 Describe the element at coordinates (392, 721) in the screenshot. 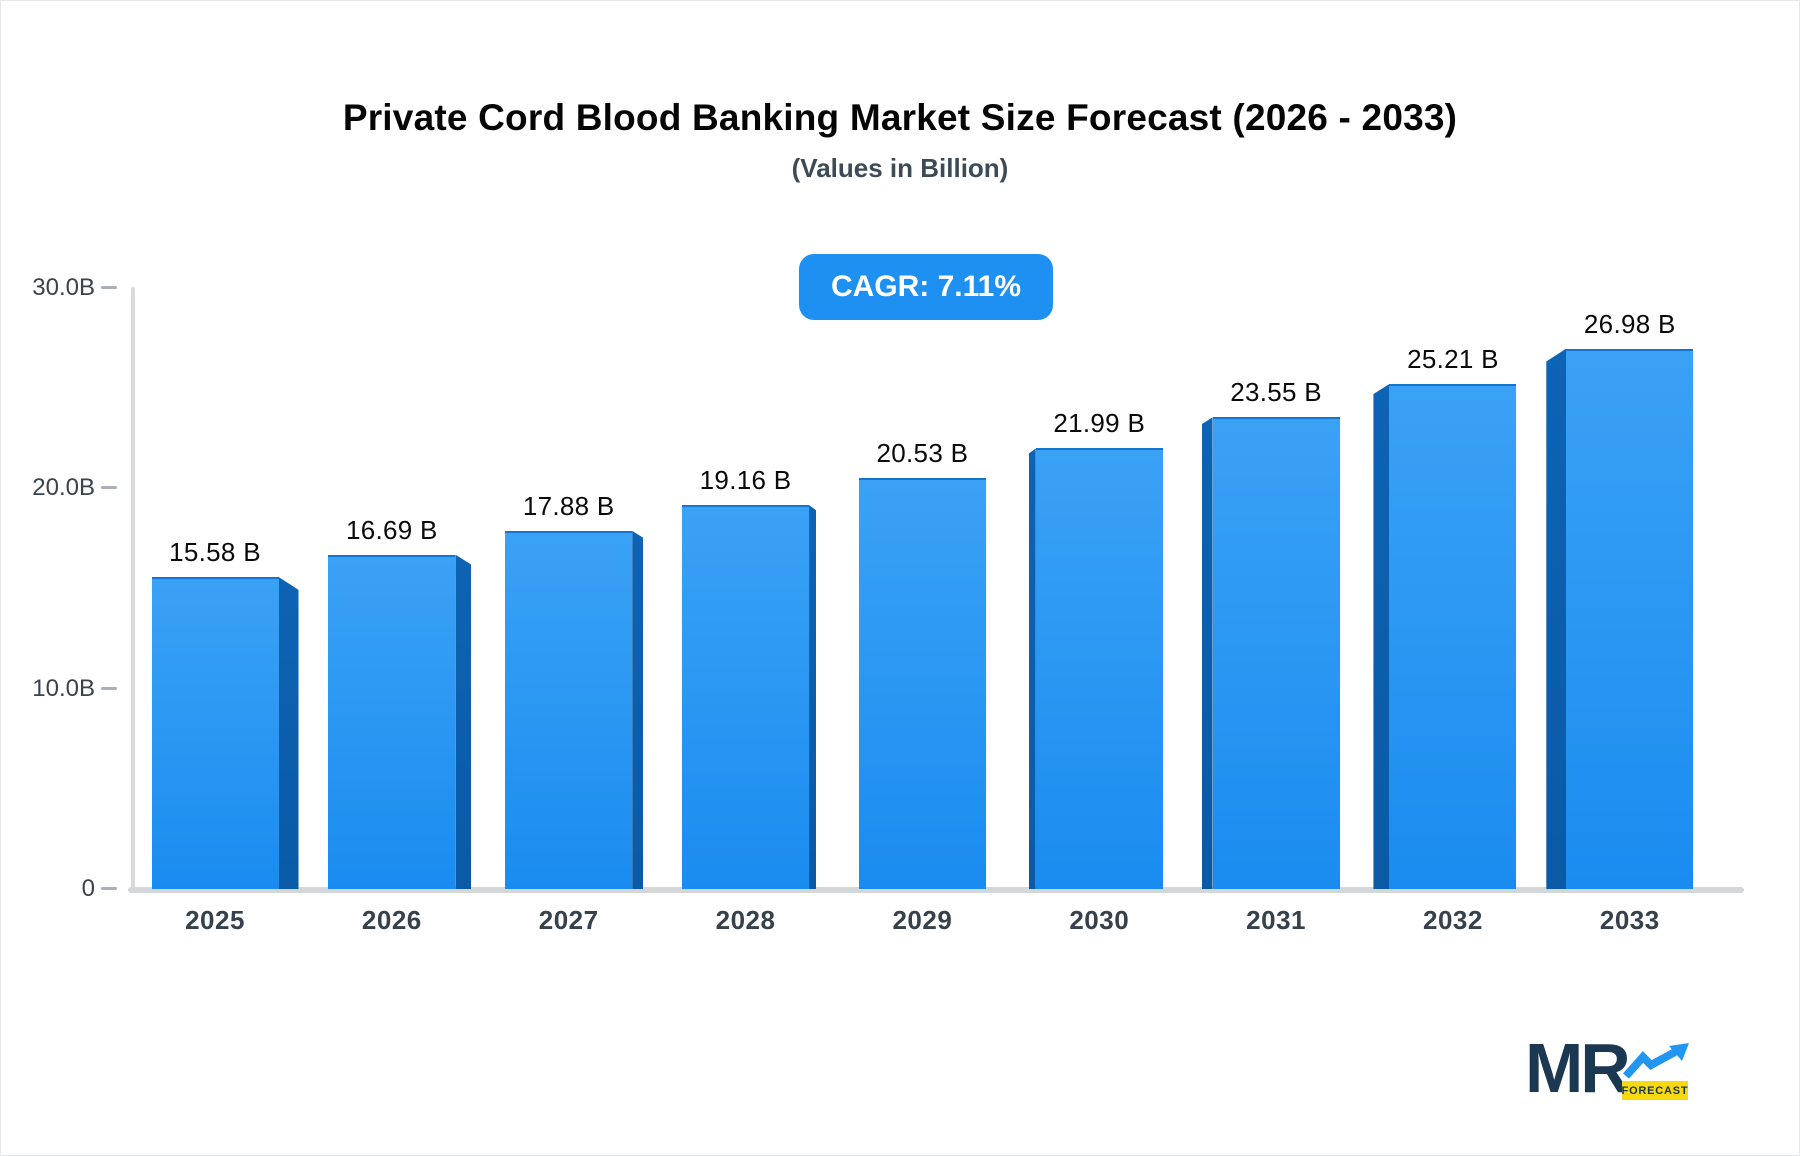

I see `bar-2026` at that location.